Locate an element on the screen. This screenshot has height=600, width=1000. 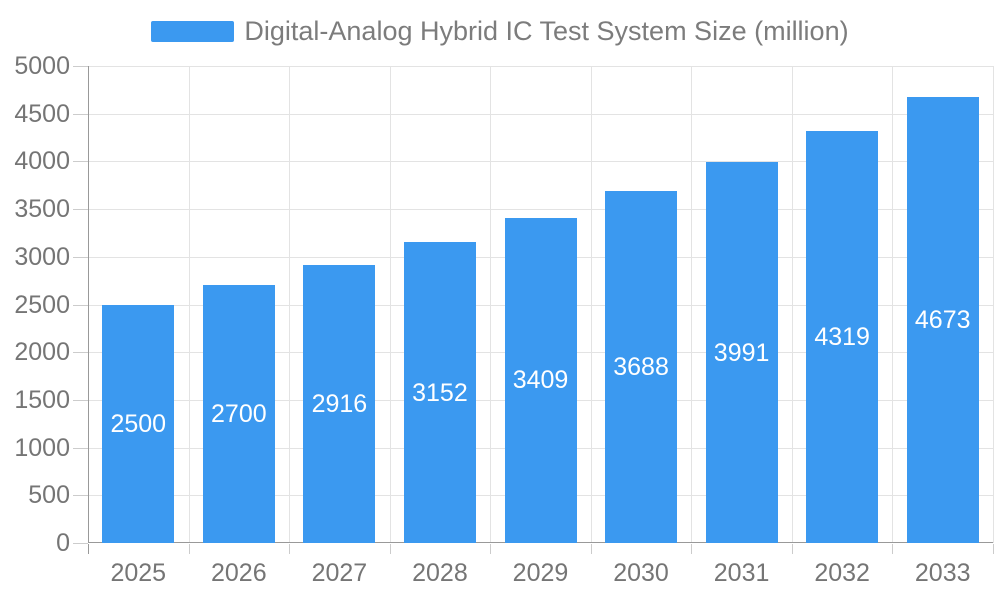
bar-2033: 4673 is located at coordinates (942, 320).